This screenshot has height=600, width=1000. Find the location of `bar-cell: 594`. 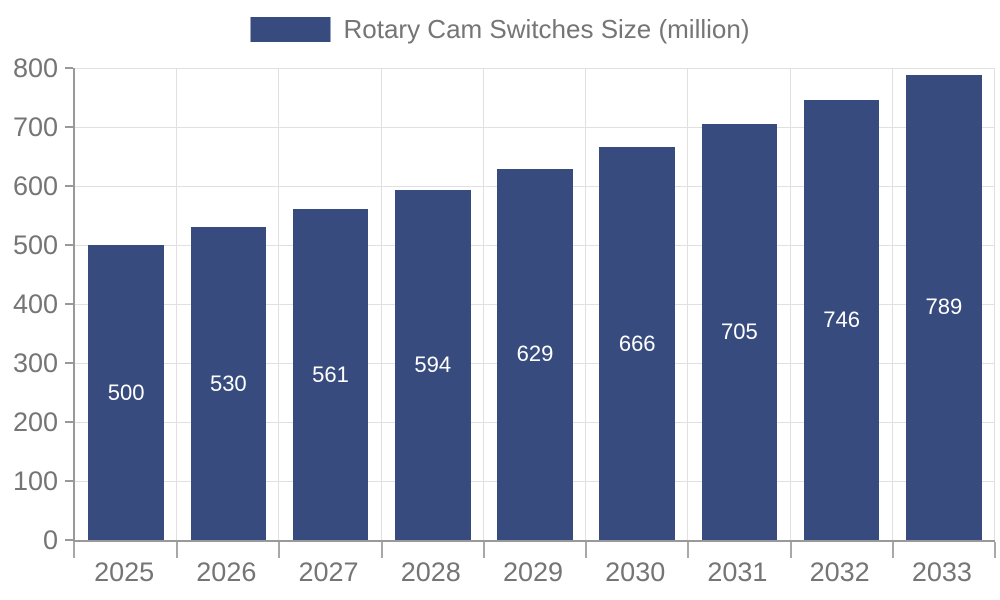

bar-cell: 594 is located at coordinates (433, 304).